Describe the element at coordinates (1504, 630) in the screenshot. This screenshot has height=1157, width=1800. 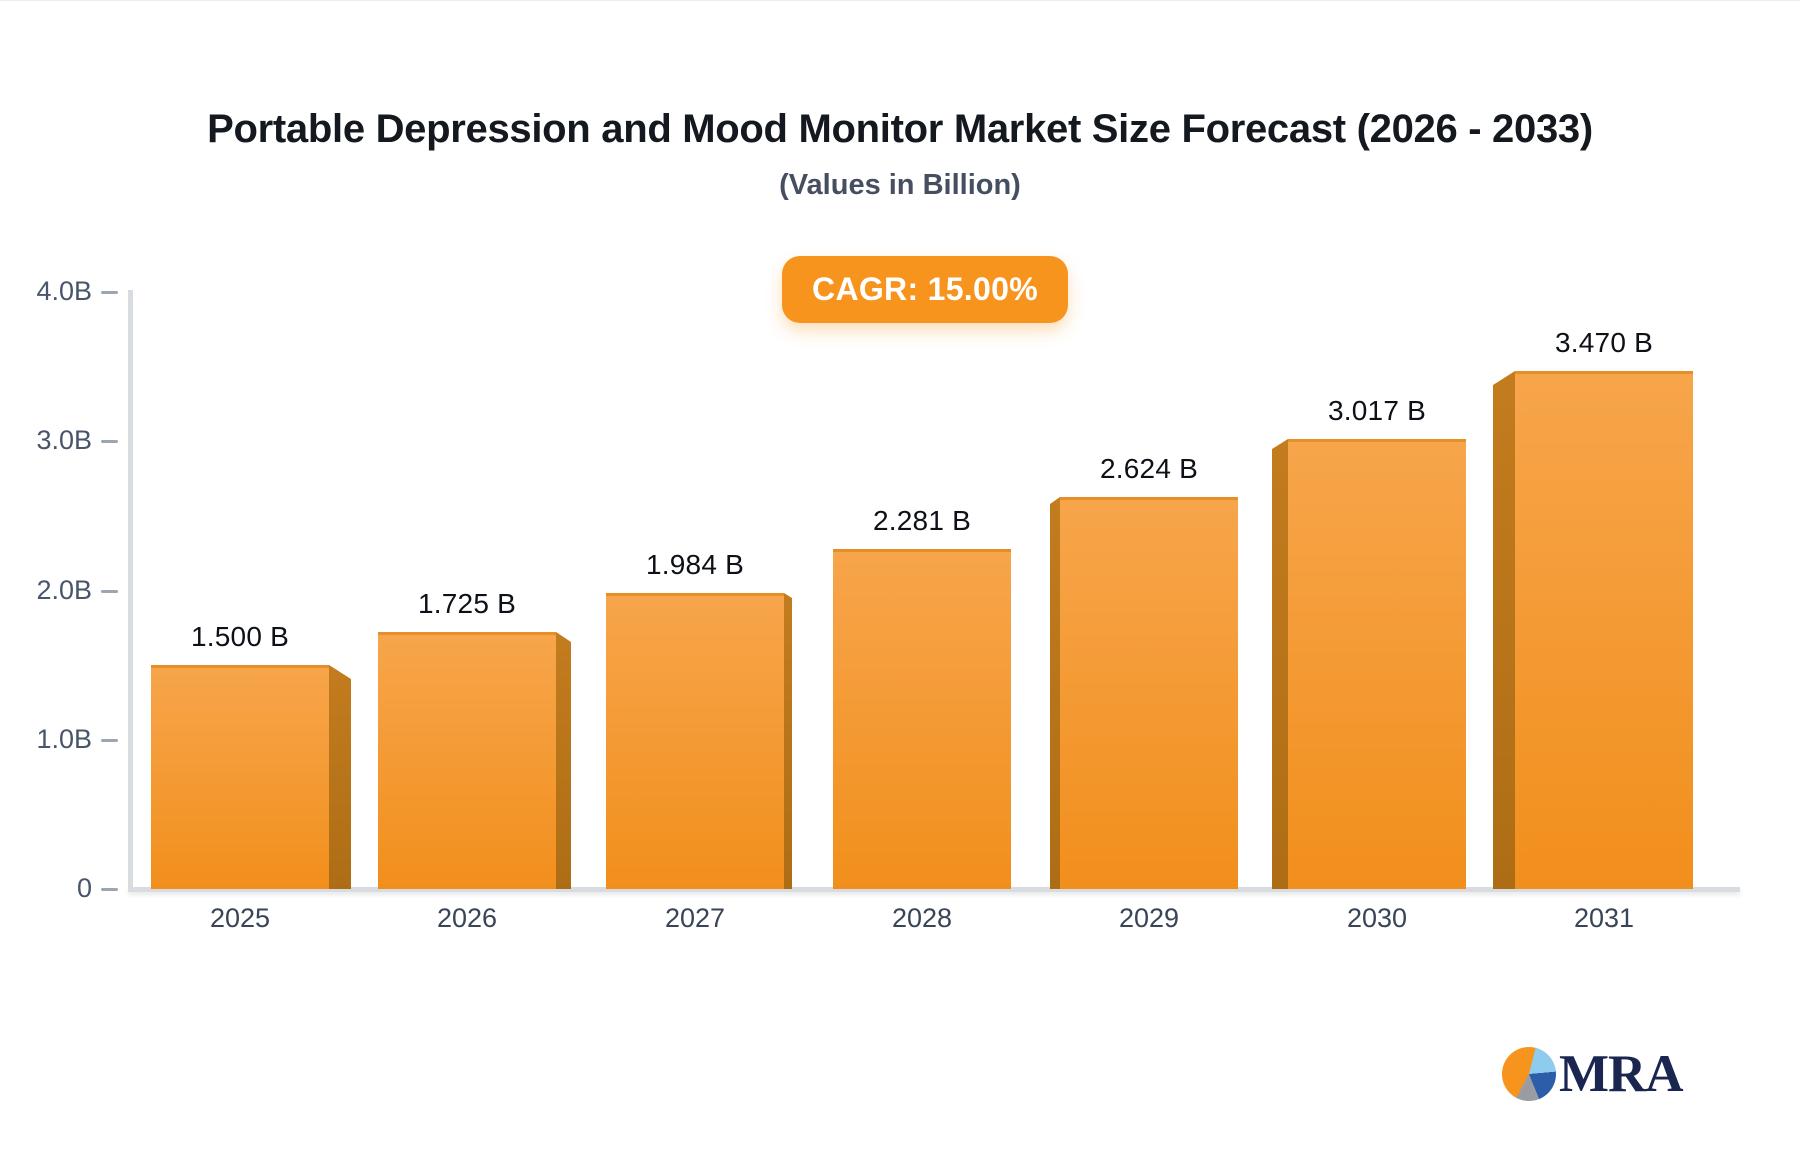
I see `bar-side-2031` at that location.